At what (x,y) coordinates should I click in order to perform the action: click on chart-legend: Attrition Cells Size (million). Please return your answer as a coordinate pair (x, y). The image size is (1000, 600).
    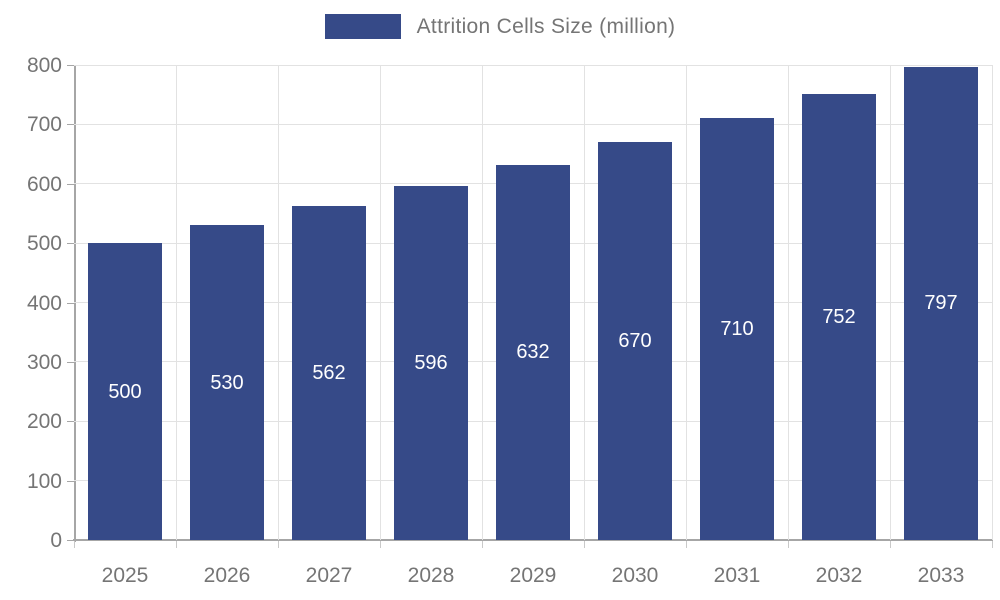
    Looking at the image, I should click on (500, 26).